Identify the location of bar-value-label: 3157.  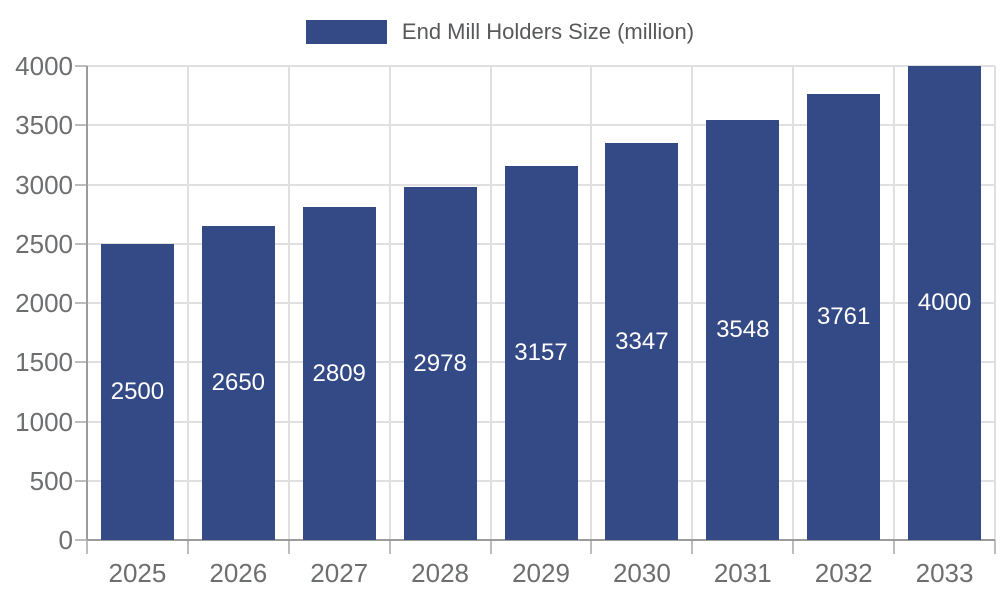
(541, 352).